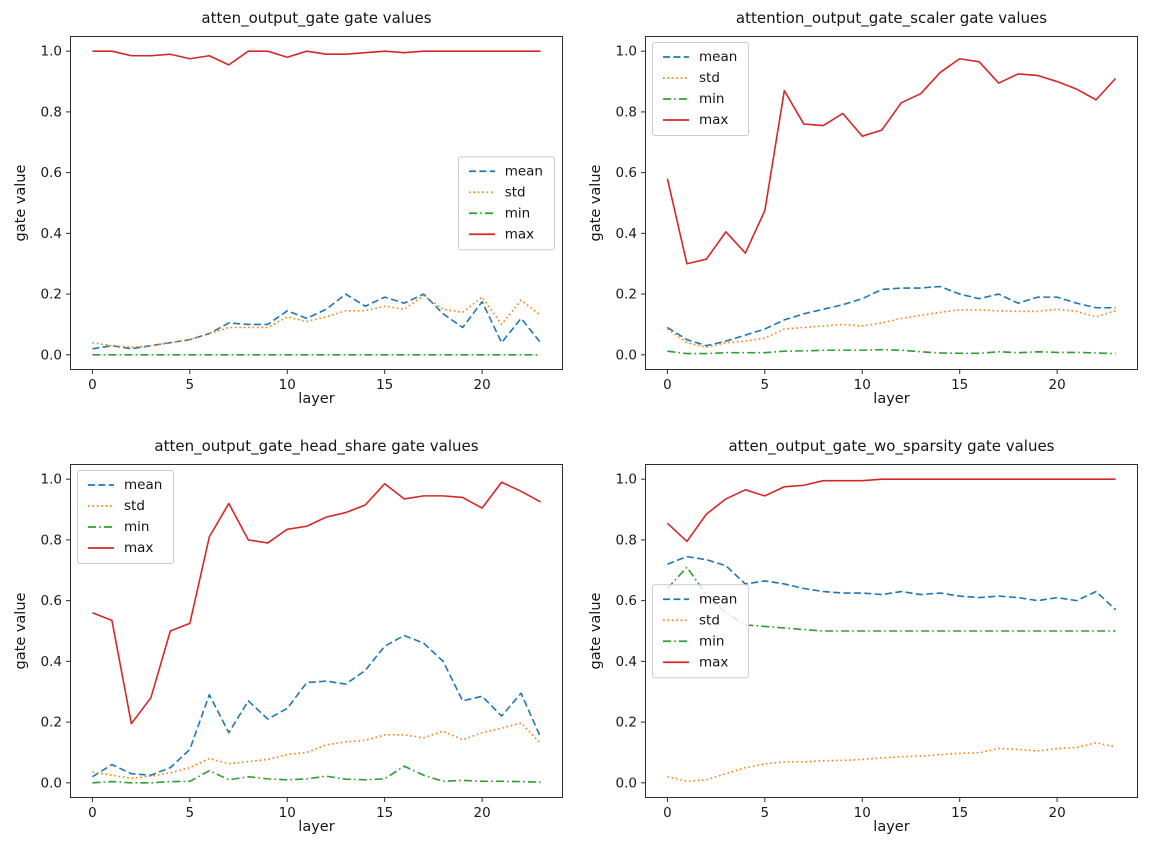 The width and height of the screenshot is (1150, 856). I want to click on max-line-sample, so click(676, 120).